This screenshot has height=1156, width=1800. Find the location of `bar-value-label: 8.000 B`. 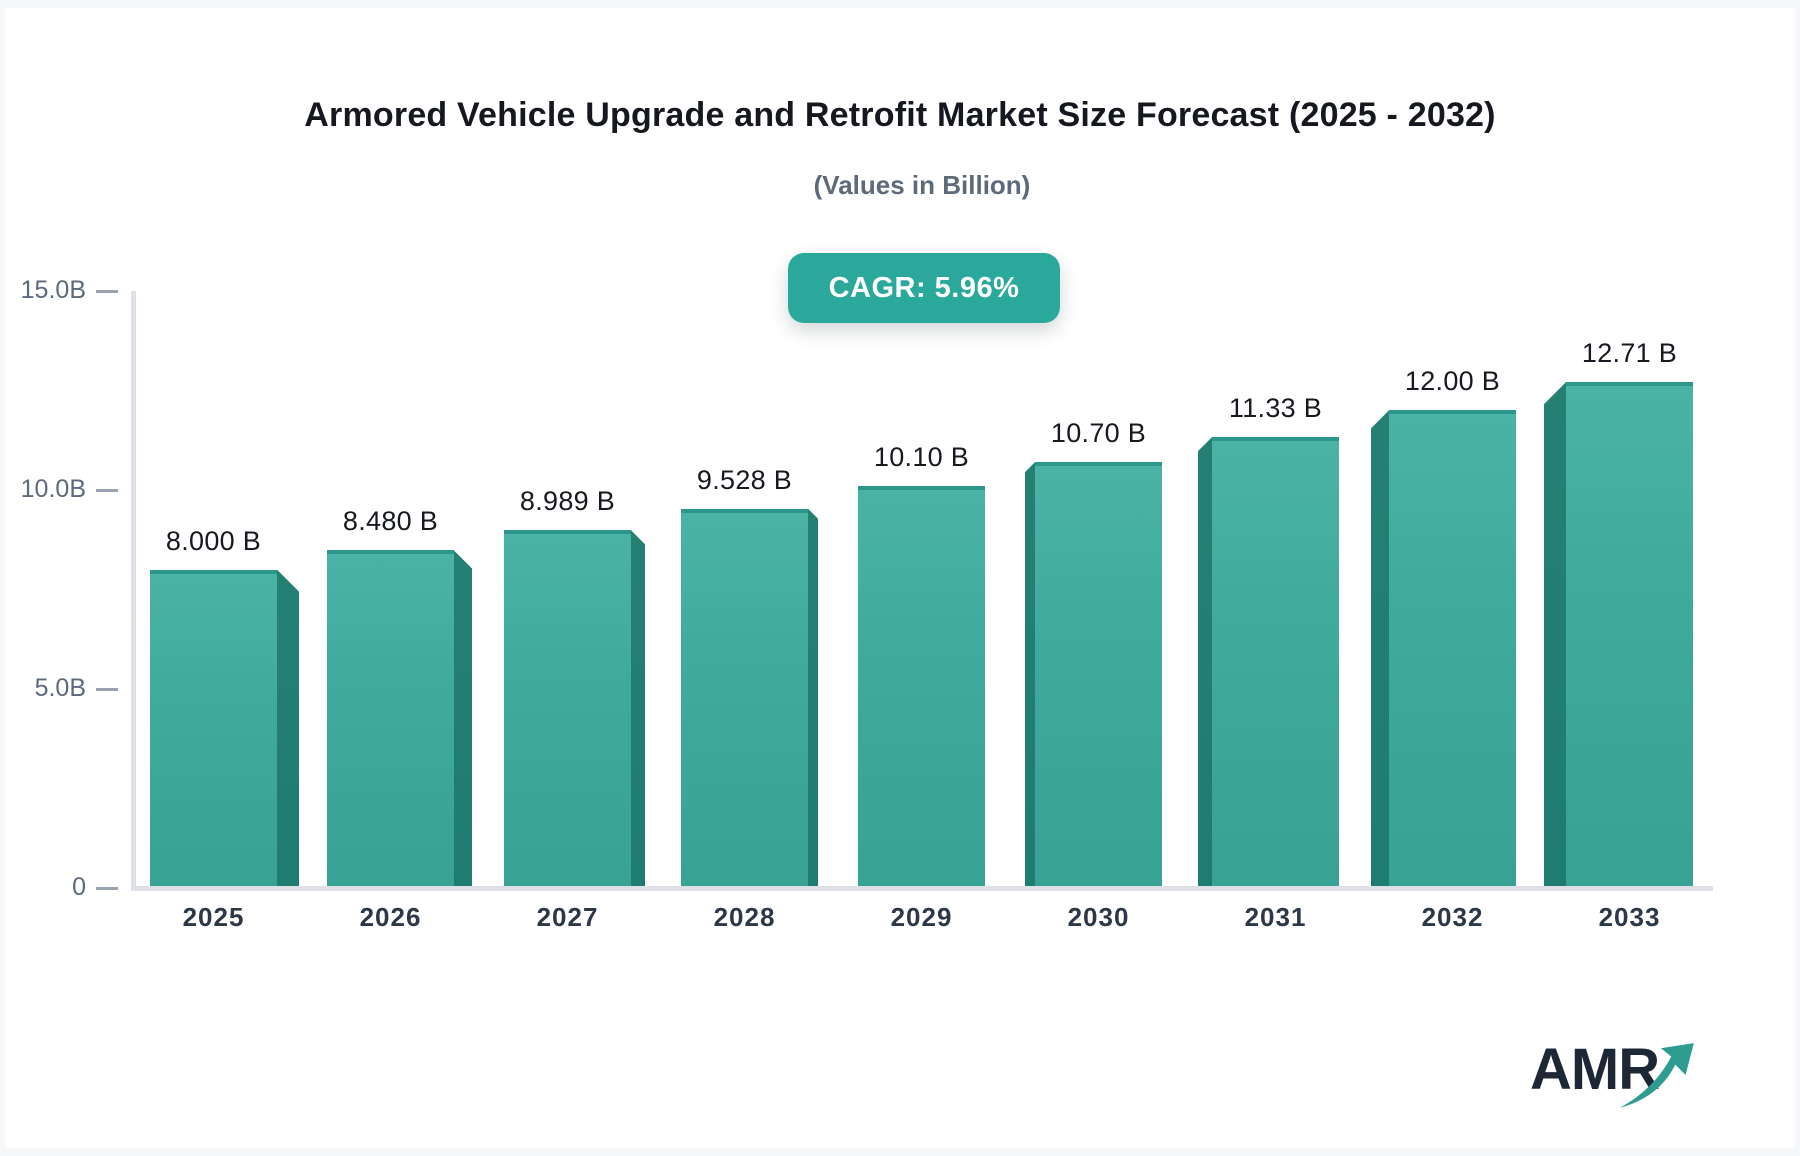

bar-value-label: 8.000 B is located at coordinates (213, 540).